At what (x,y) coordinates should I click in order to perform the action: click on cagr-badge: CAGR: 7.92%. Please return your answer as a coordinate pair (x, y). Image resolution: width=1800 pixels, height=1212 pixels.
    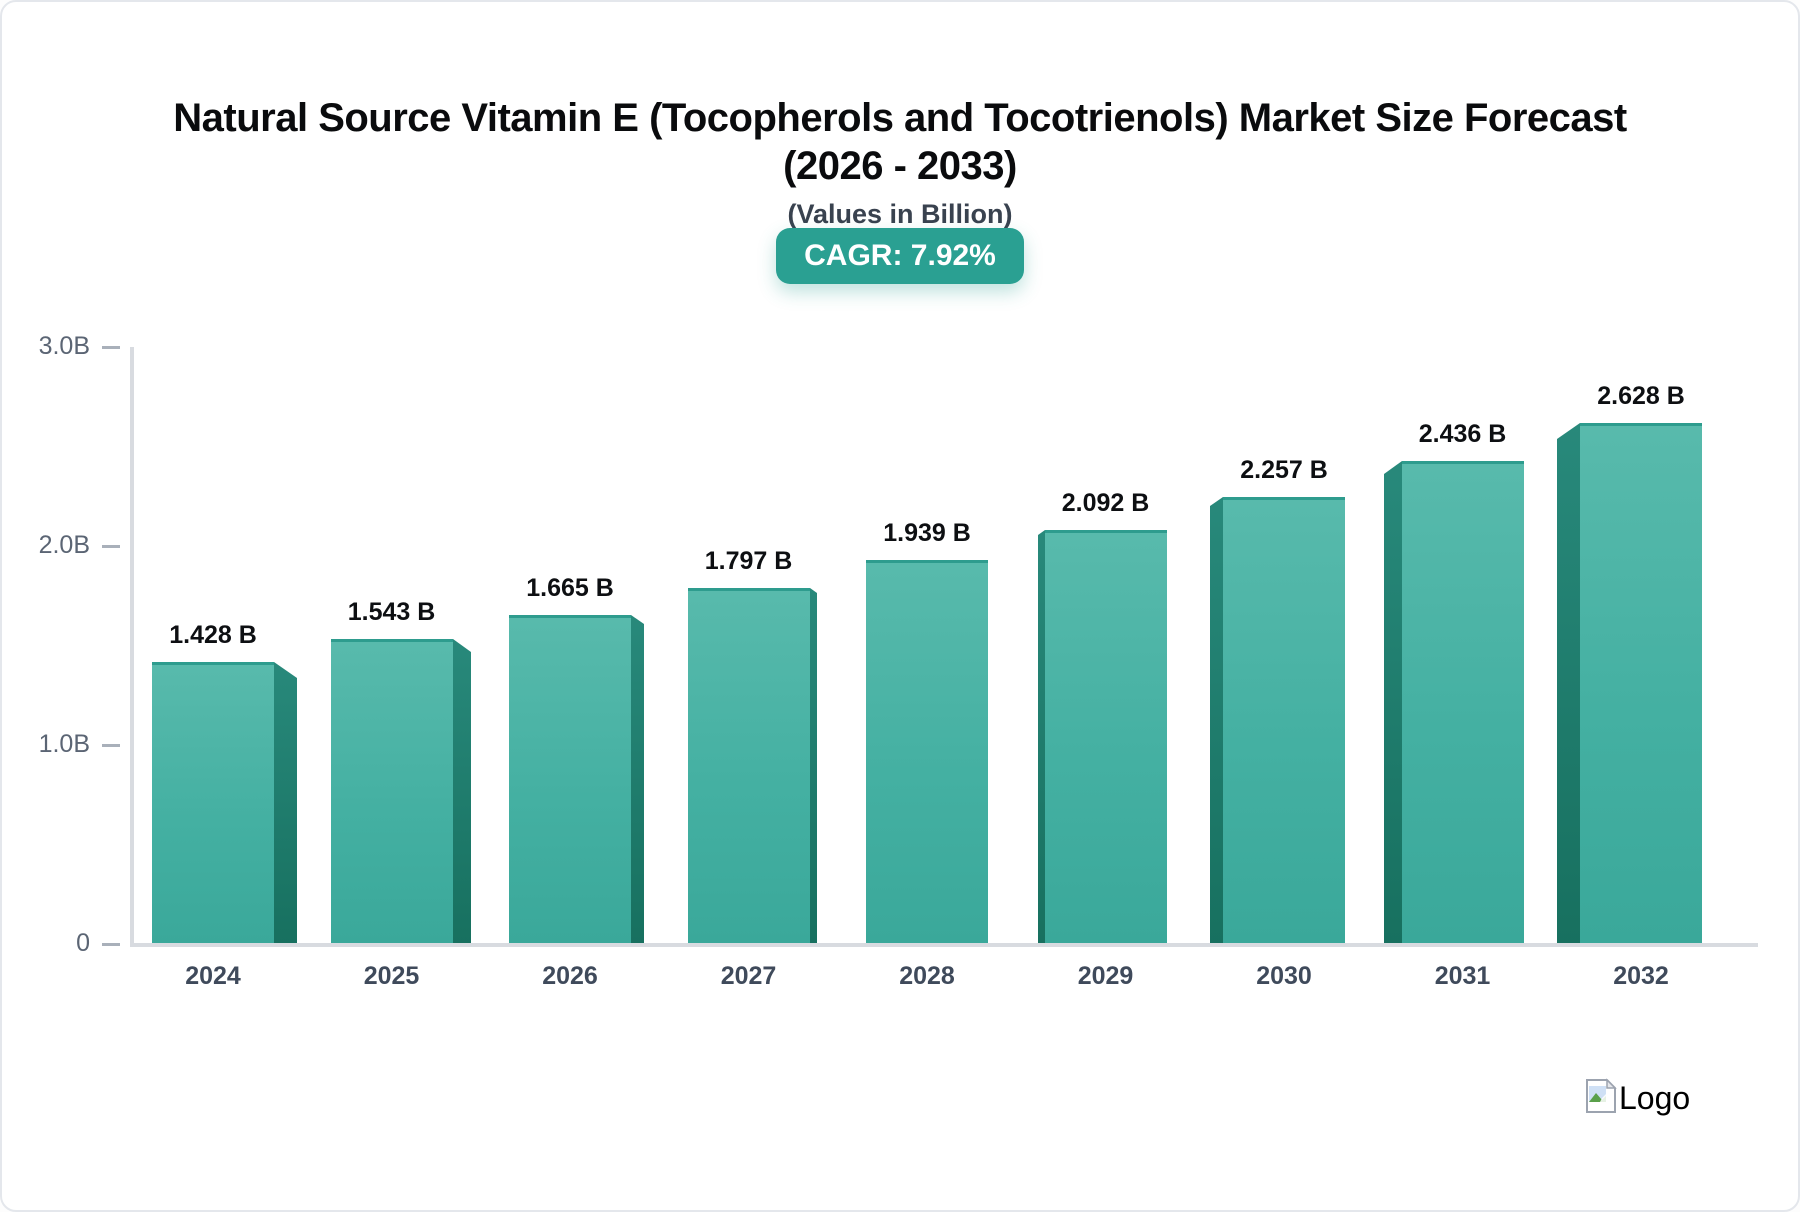
    Looking at the image, I should click on (900, 256).